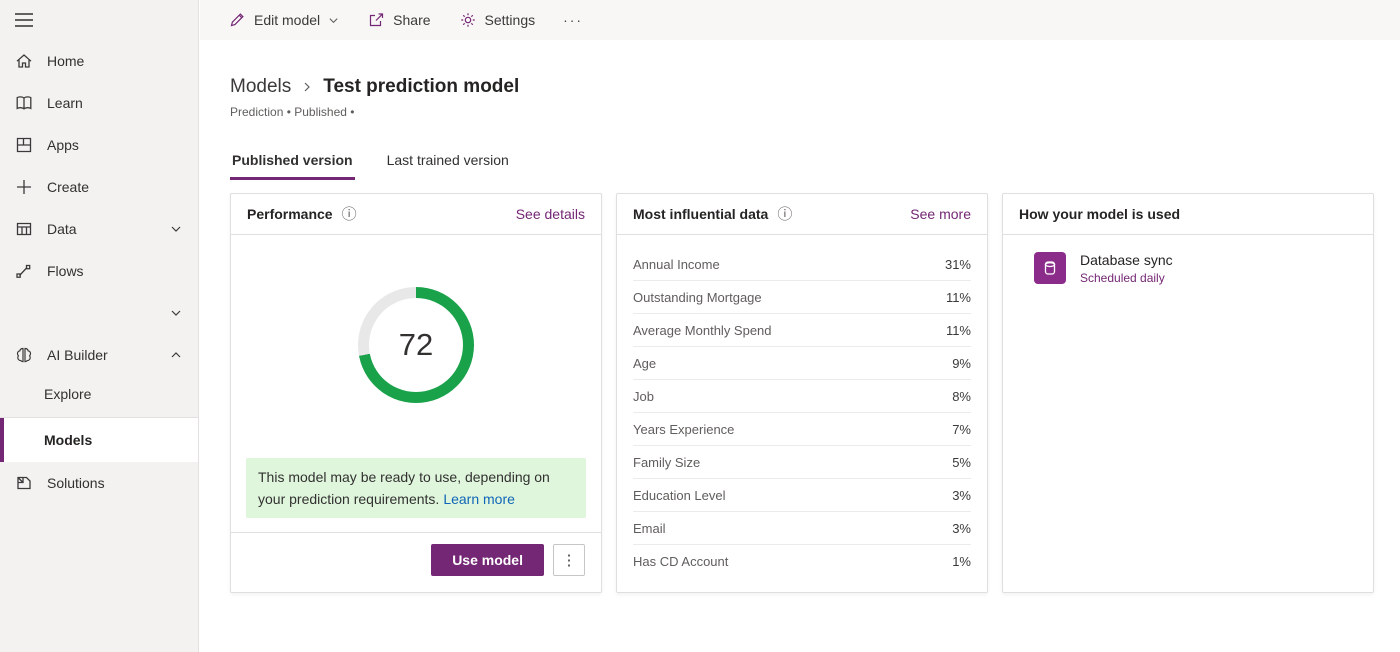 The image size is (1400, 652). I want to click on book-icon, so click(24, 103).